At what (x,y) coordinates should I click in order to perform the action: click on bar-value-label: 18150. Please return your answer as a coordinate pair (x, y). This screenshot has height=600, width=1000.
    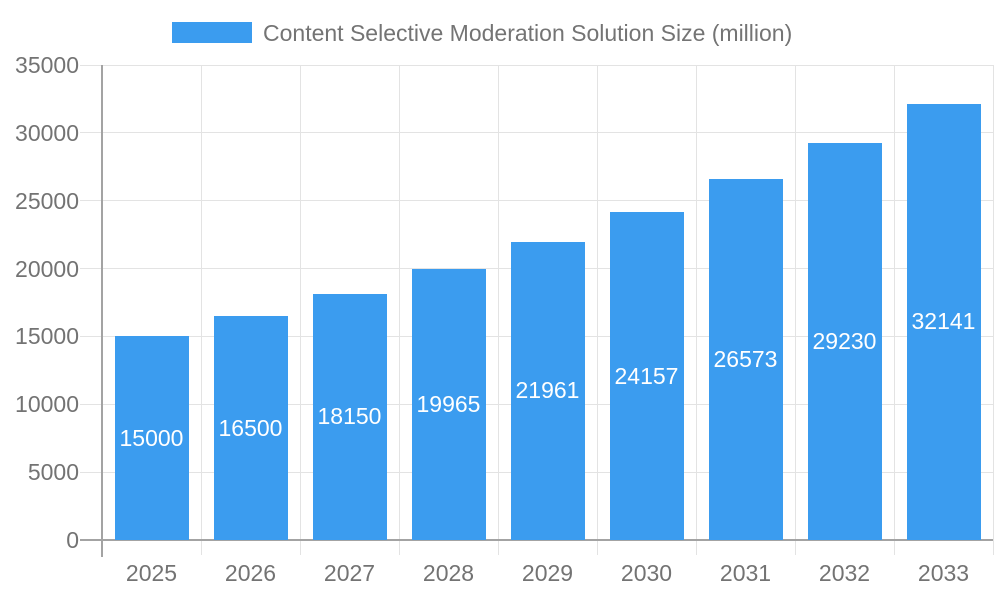
    Looking at the image, I should click on (349, 416).